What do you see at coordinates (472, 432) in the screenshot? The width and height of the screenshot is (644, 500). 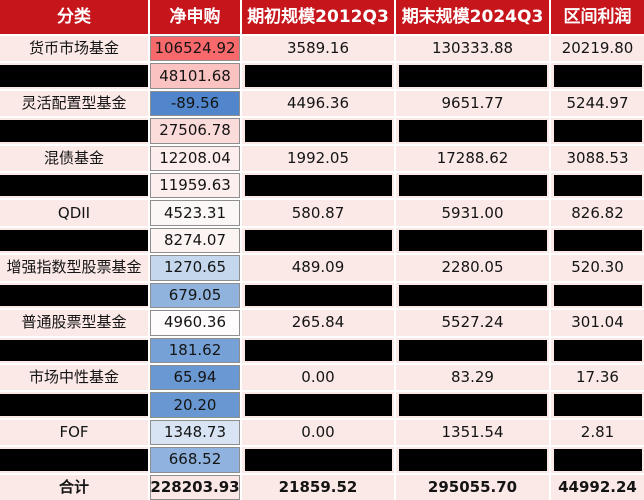 I see `end-cell: 1351.54` at bounding box center [472, 432].